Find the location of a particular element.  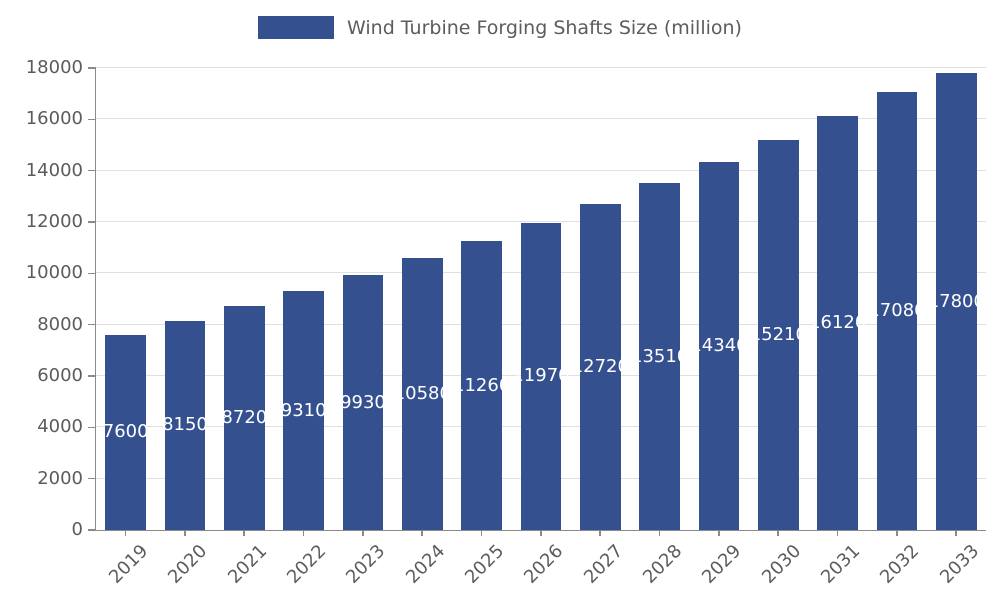

bar-2026: 11970 is located at coordinates (541, 376).